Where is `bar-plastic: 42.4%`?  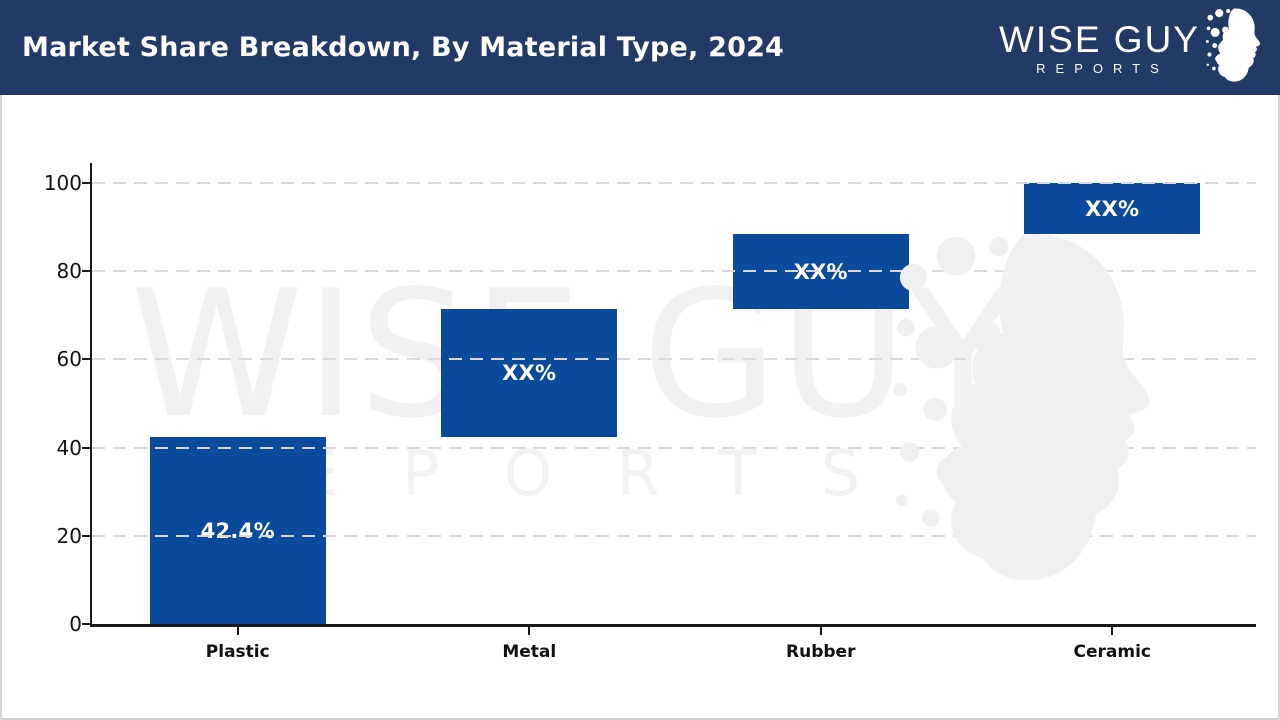 bar-plastic: 42.4% is located at coordinates (237, 530).